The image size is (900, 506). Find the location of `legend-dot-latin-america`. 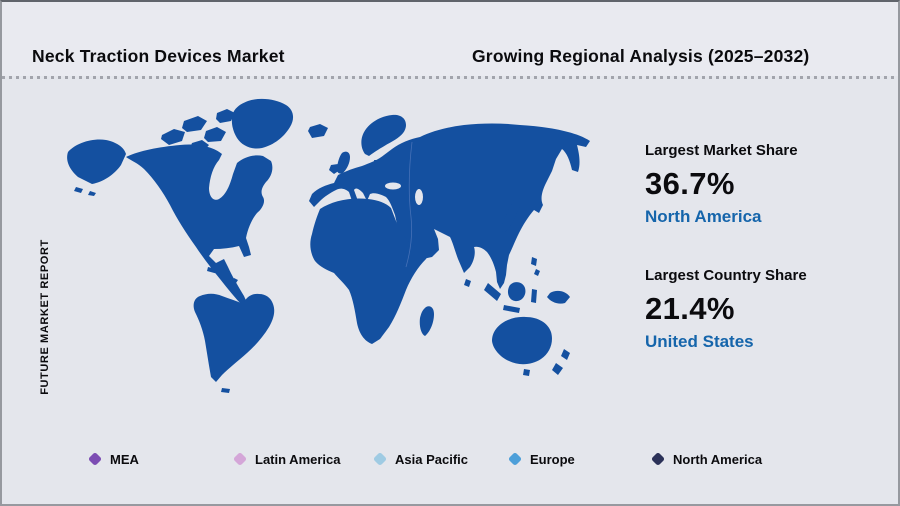

legend-dot-latin-america is located at coordinates (240, 459).